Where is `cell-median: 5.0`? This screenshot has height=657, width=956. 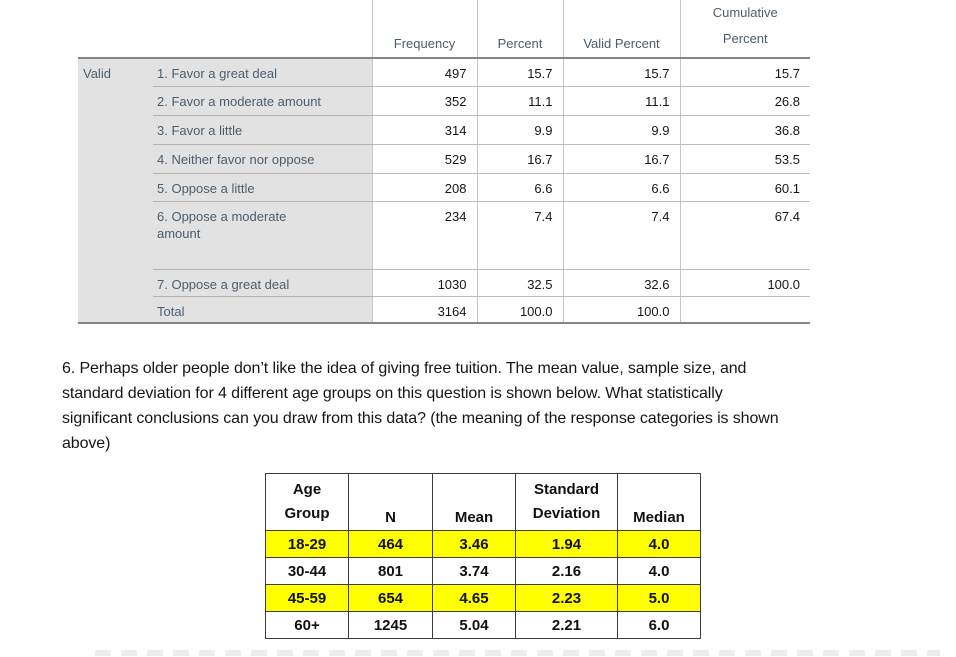
cell-median: 5.0 is located at coordinates (659, 598).